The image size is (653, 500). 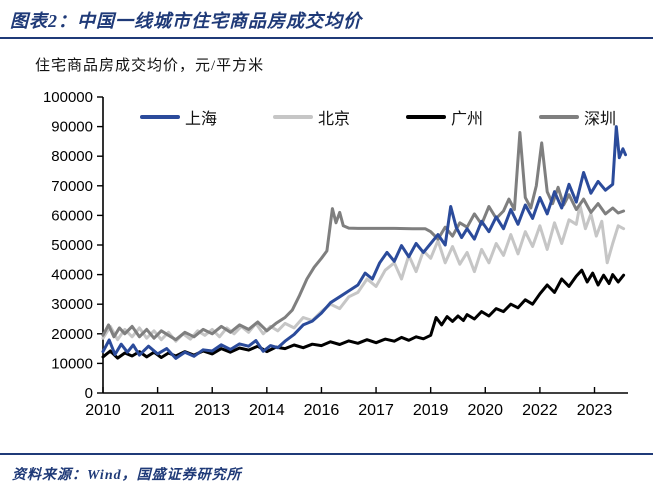 I want to click on legend-label-guangzhou: 广州, so click(x=467, y=119).